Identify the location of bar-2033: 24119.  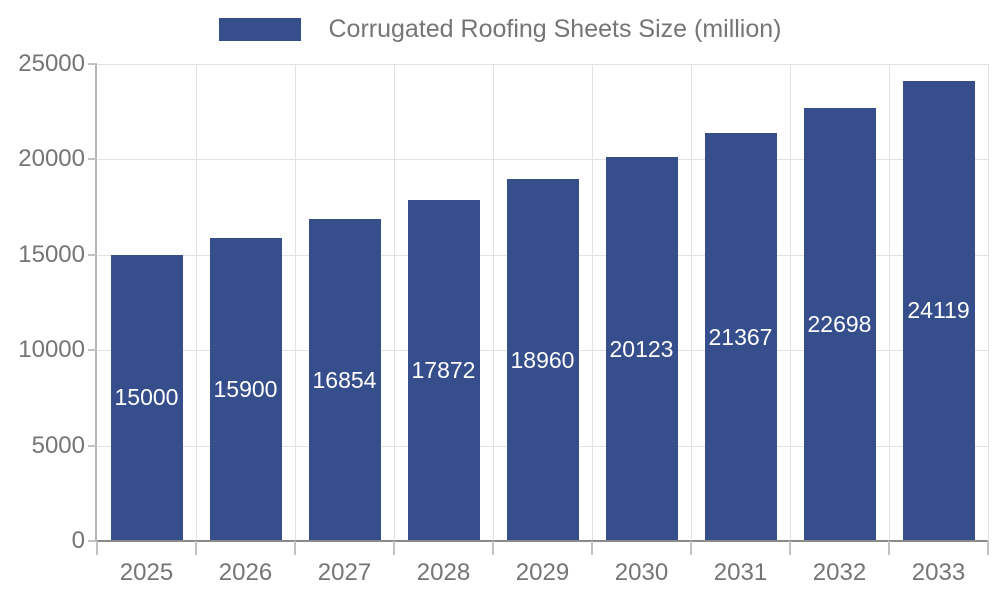
(938, 310).